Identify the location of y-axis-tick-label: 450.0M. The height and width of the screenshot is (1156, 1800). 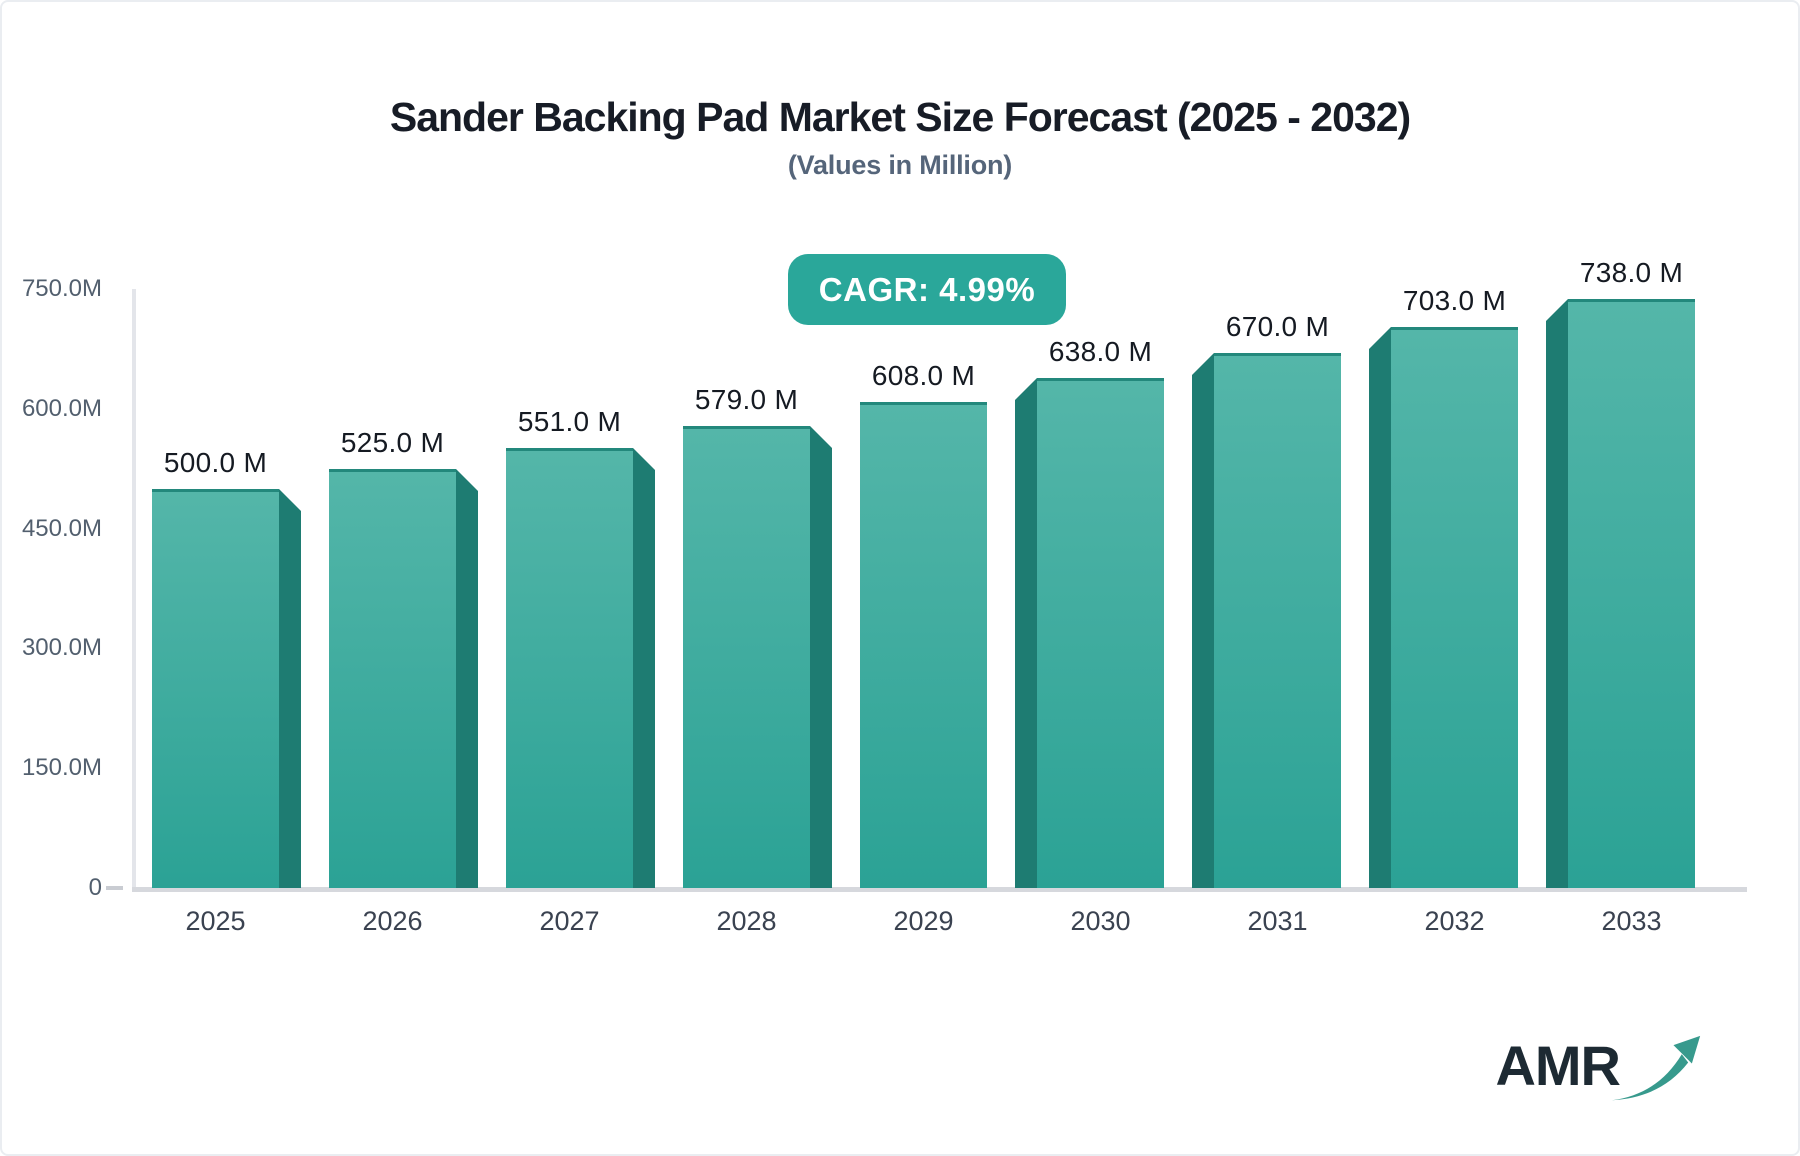
(61, 528).